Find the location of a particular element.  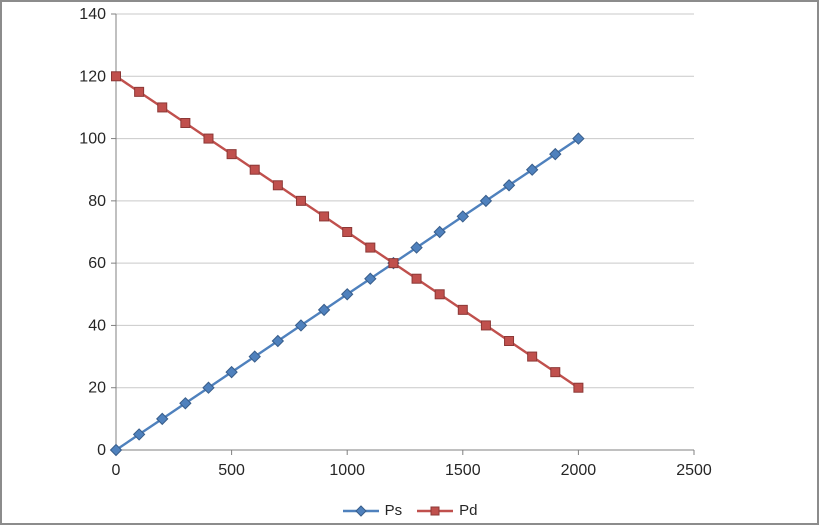

x-tick-label: 500 is located at coordinates (231, 470).